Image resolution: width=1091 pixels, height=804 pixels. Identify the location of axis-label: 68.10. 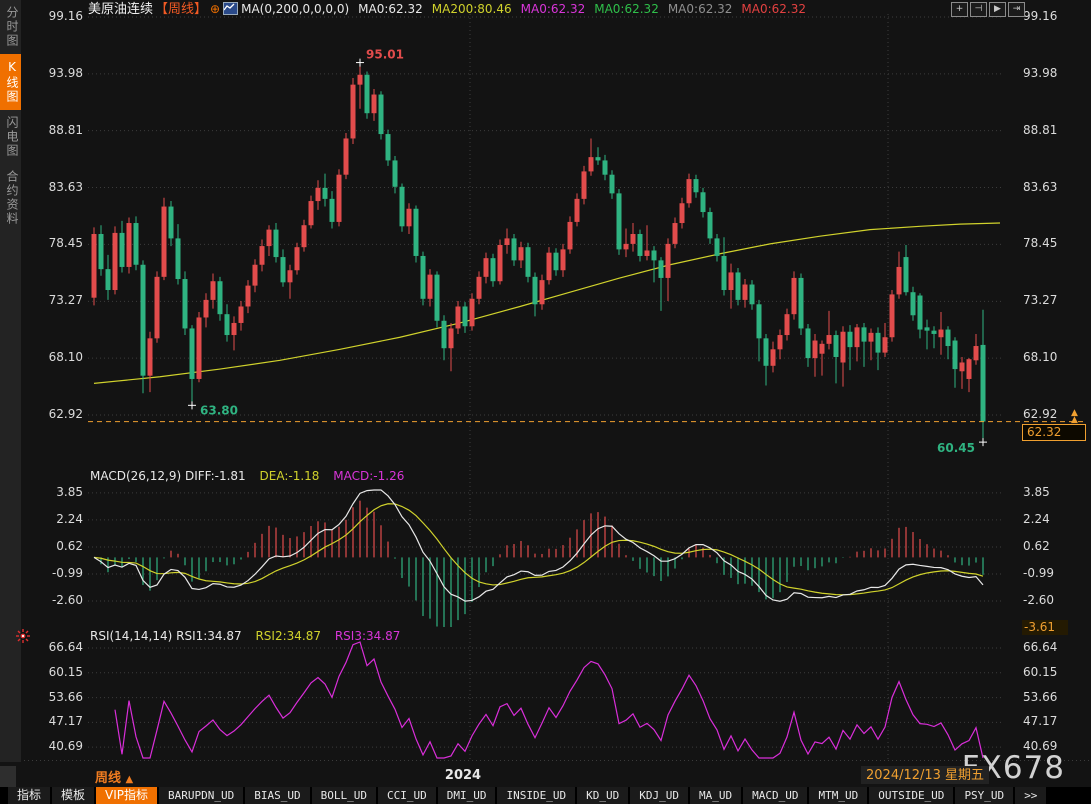
(1040, 357).